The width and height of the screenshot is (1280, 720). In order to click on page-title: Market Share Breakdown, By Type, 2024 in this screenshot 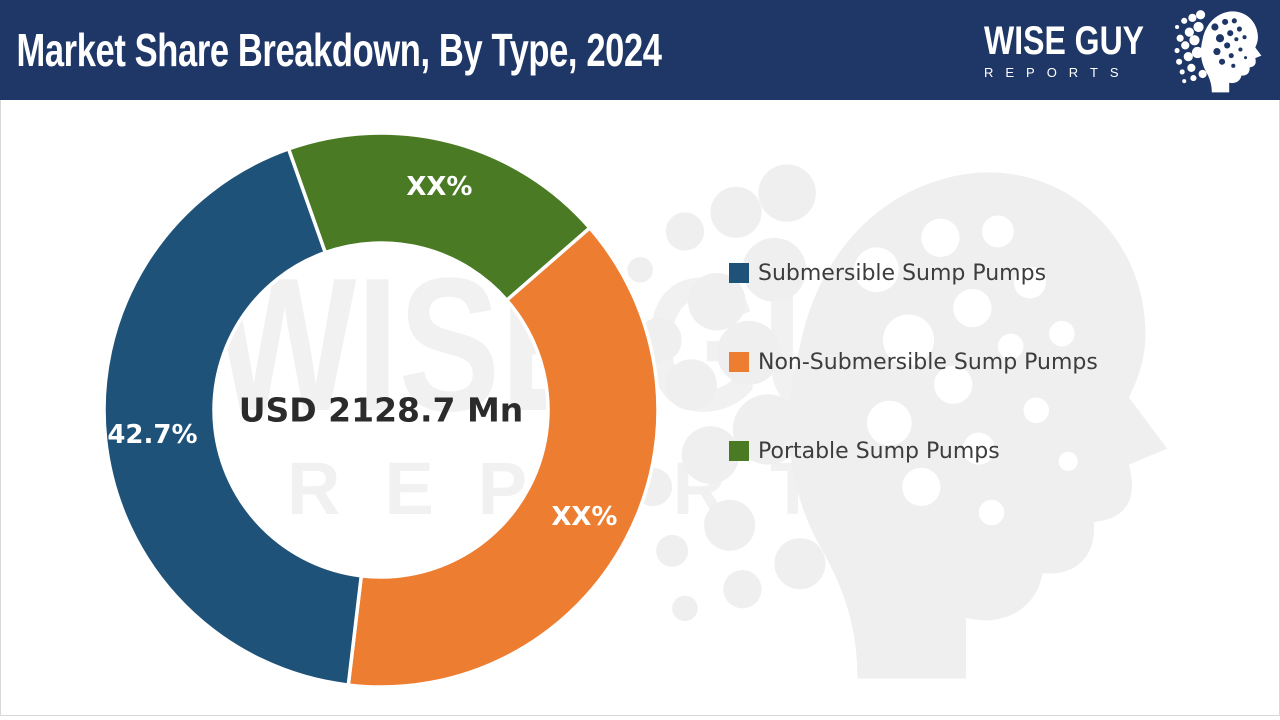, I will do `click(339, 50)`.